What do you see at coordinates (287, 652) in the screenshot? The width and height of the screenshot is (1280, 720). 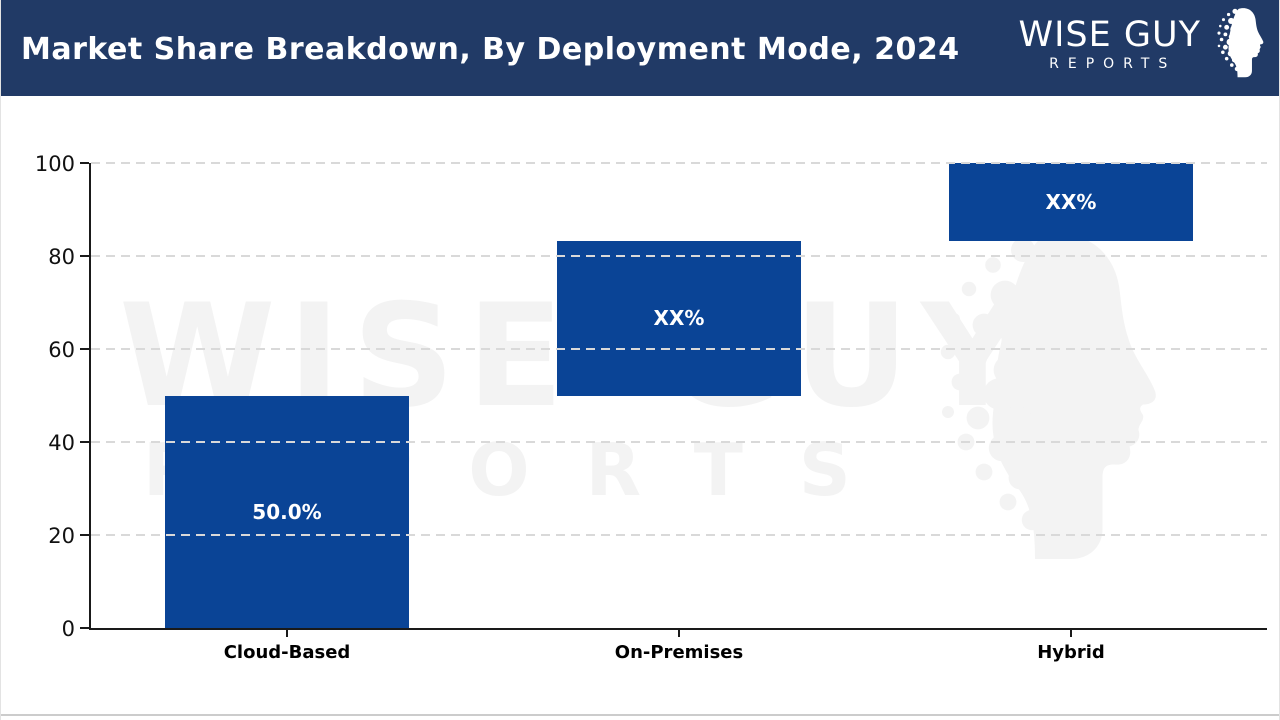 I see `x-category-label: Cloud-Based` at bounding box center [287, 652].